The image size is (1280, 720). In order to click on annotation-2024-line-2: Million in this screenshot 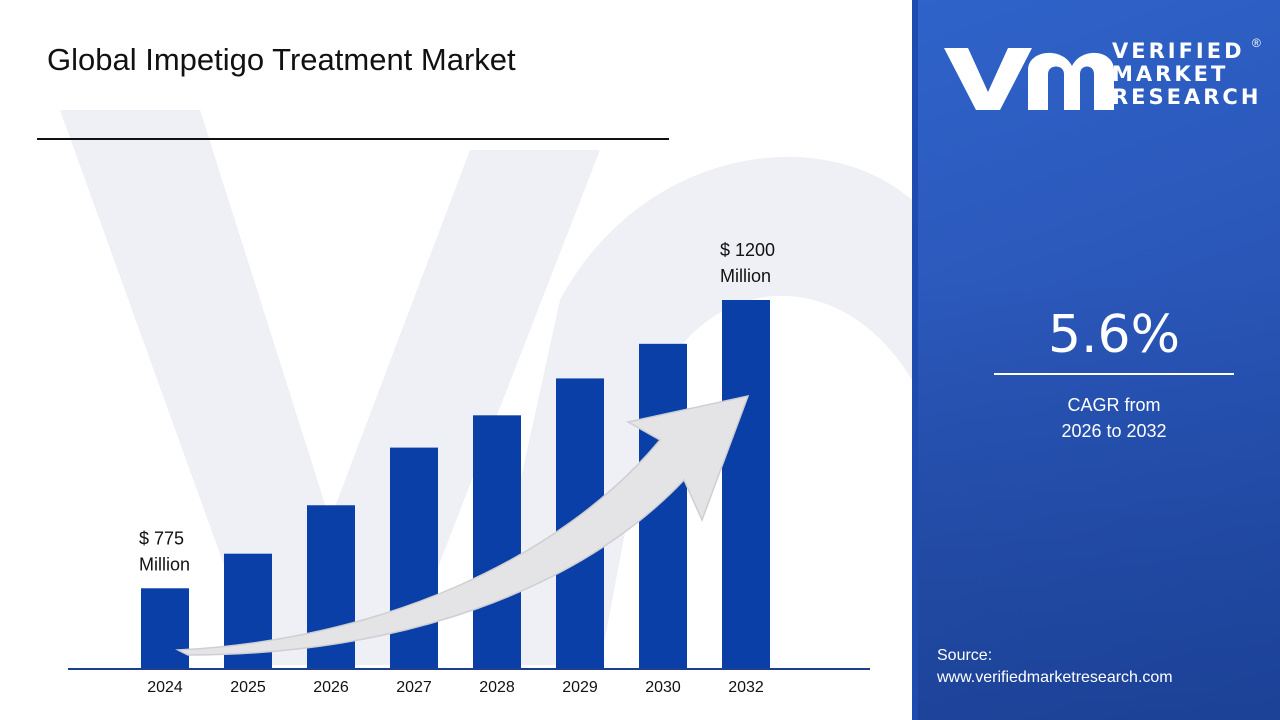, I will do `click(164, 564)`.